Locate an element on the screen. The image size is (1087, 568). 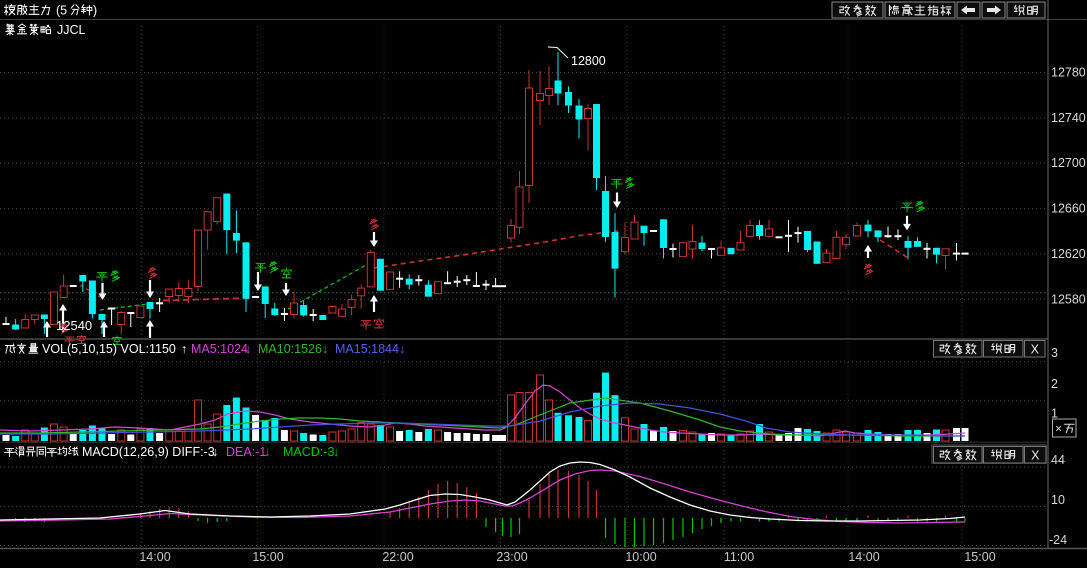
svg-text: 22:00 is located at coordinates (397, 557).